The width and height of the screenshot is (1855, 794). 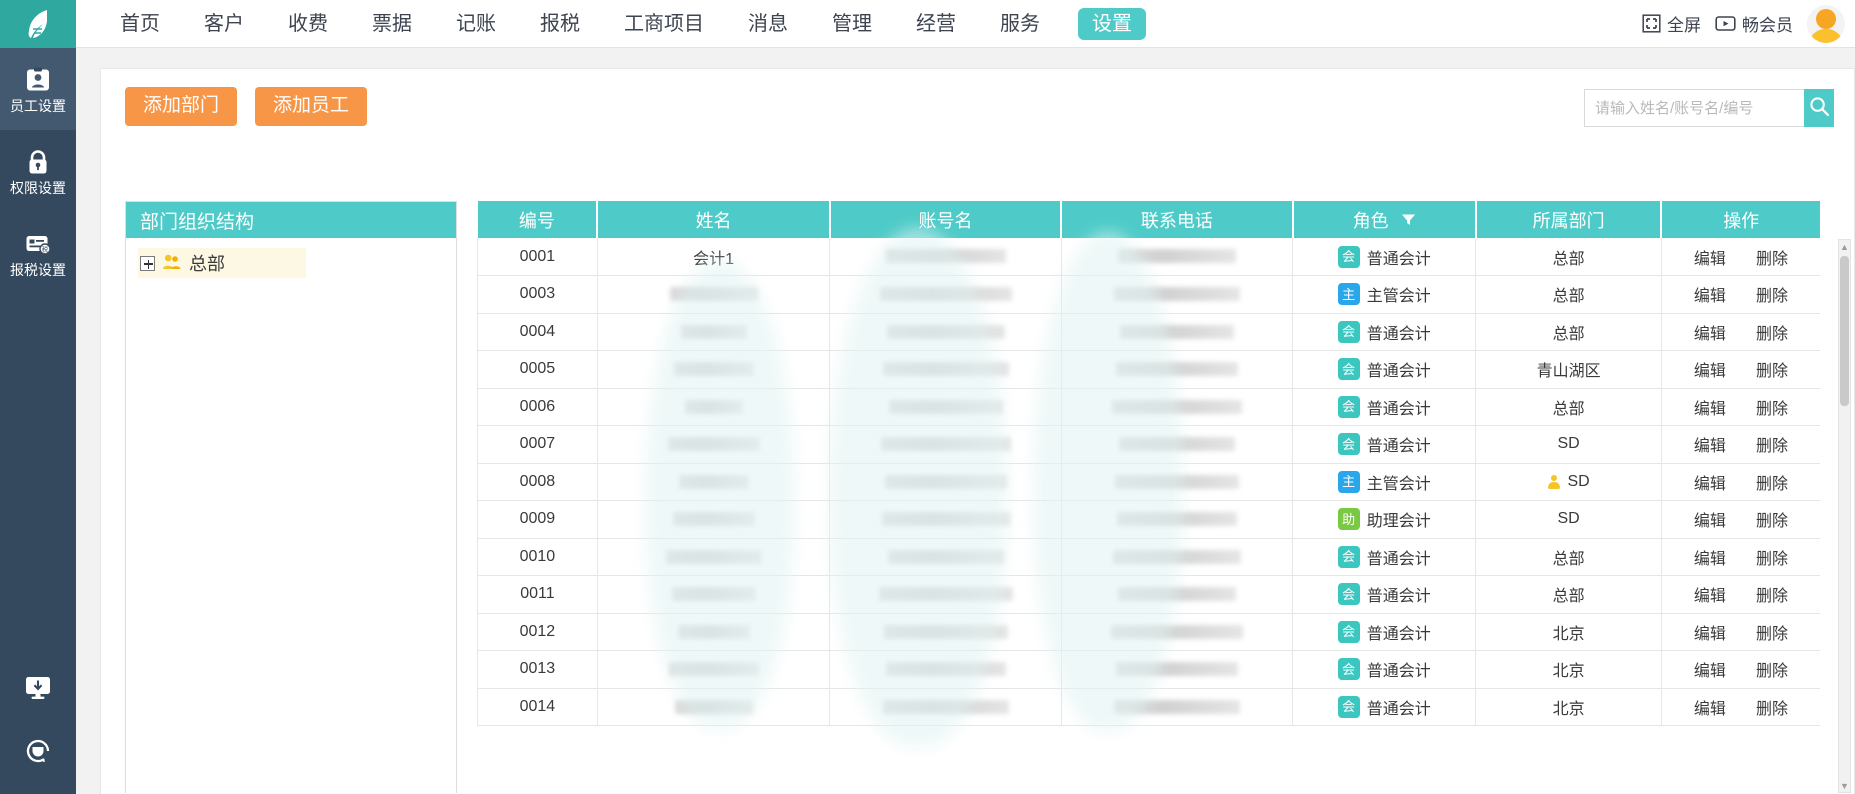 I want to click on column-header-id: 编号, so click(x=538, y=219).